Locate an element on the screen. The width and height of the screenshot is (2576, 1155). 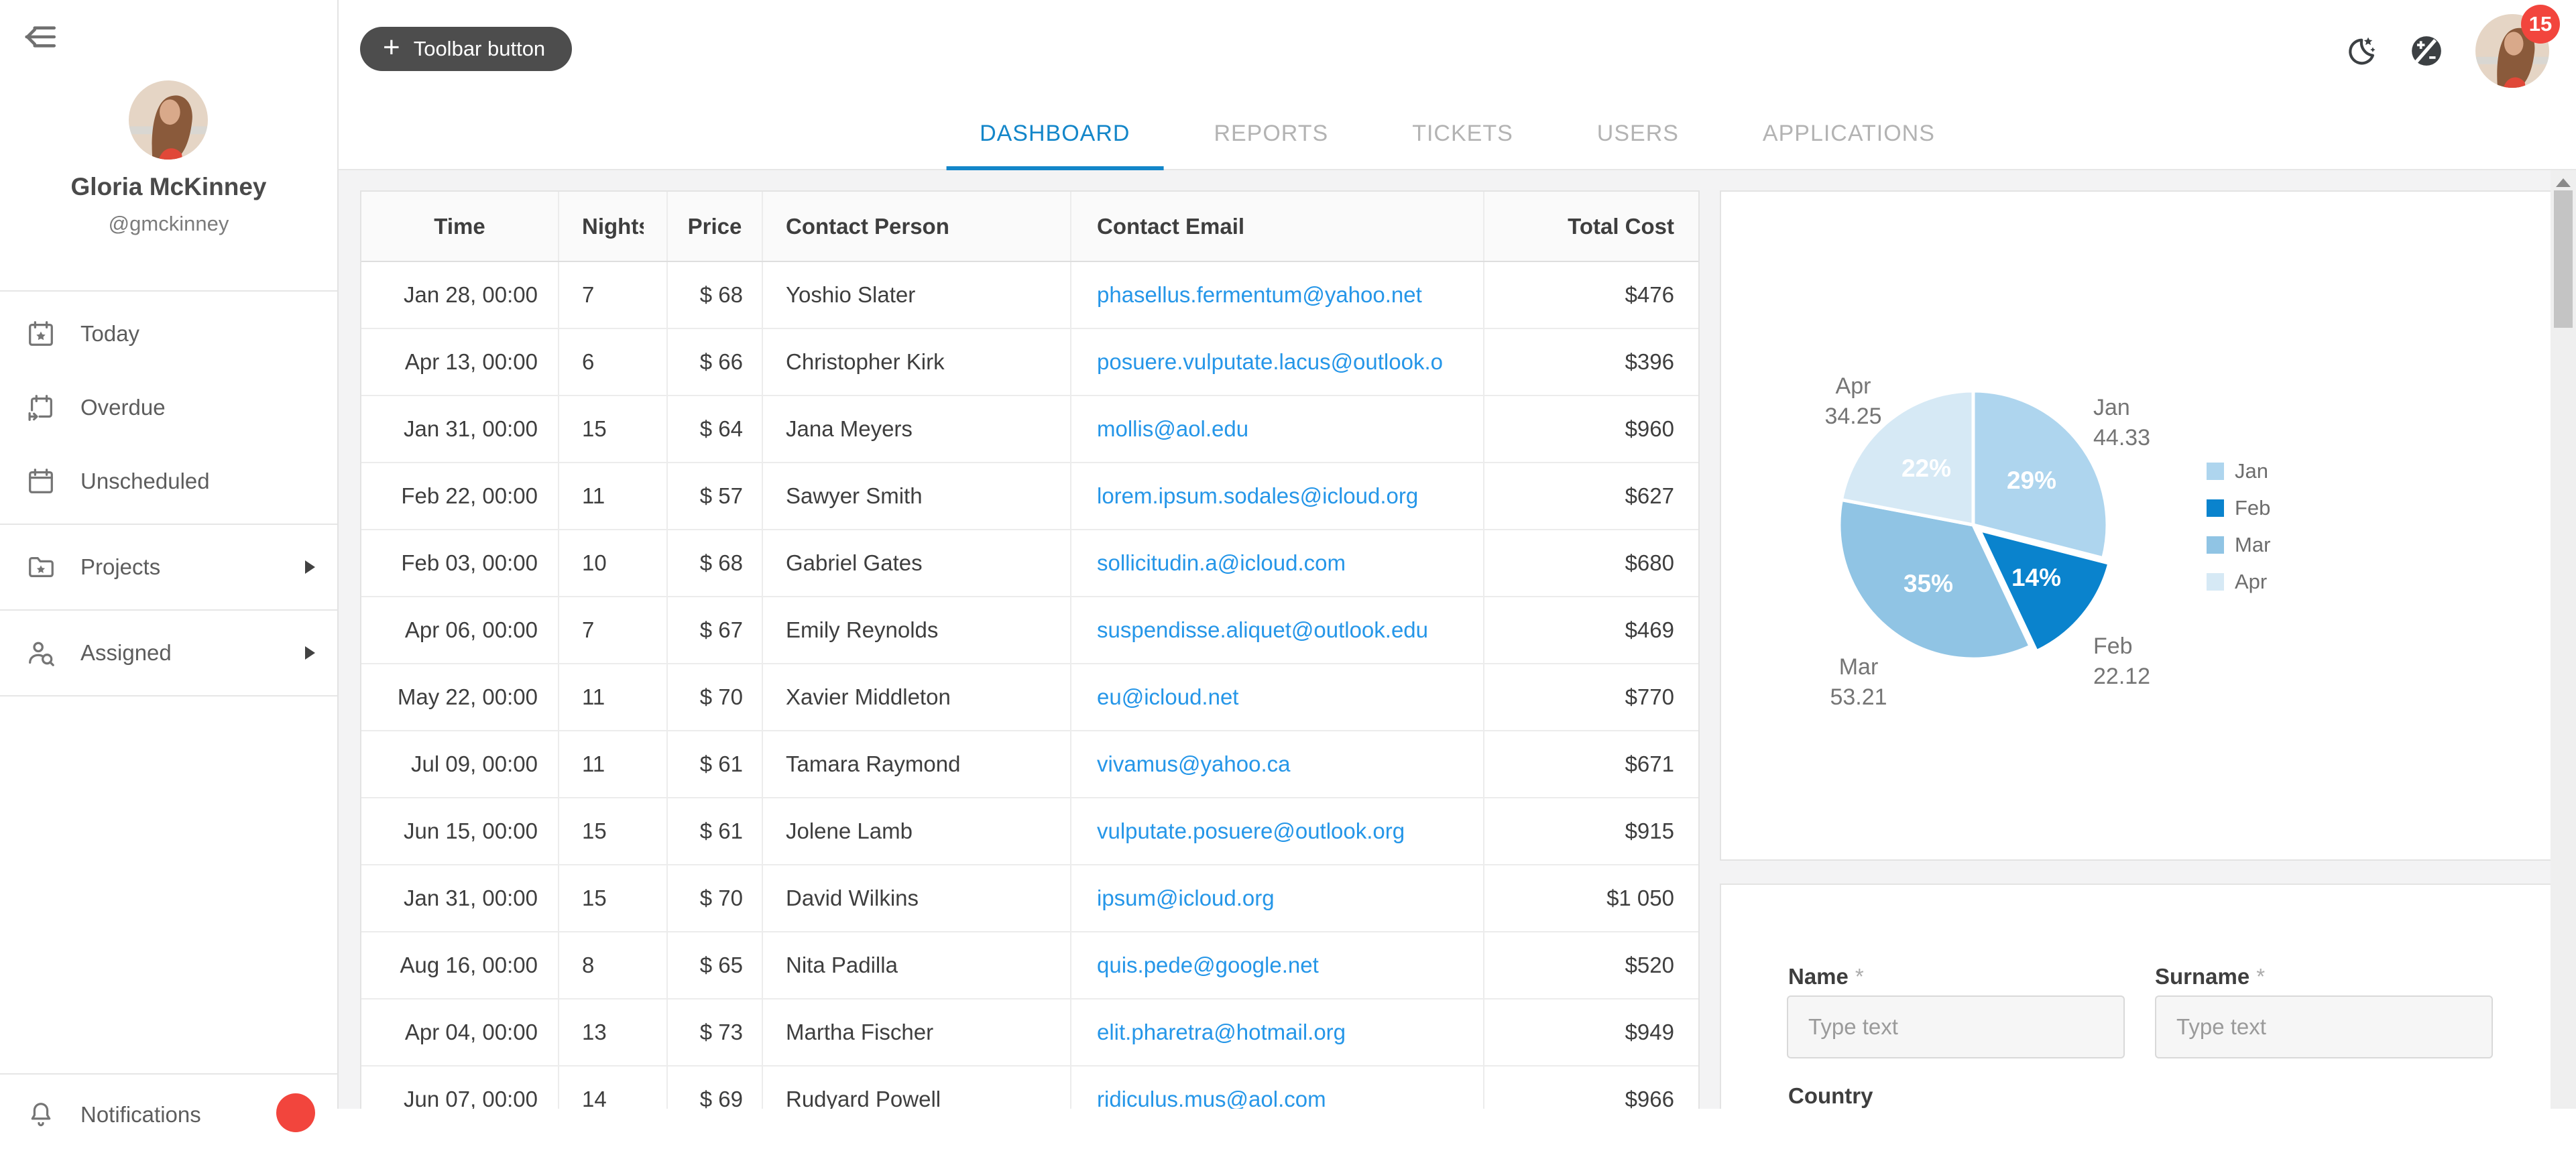
vertical-scrollbar is located at coordinates (2563, 639).